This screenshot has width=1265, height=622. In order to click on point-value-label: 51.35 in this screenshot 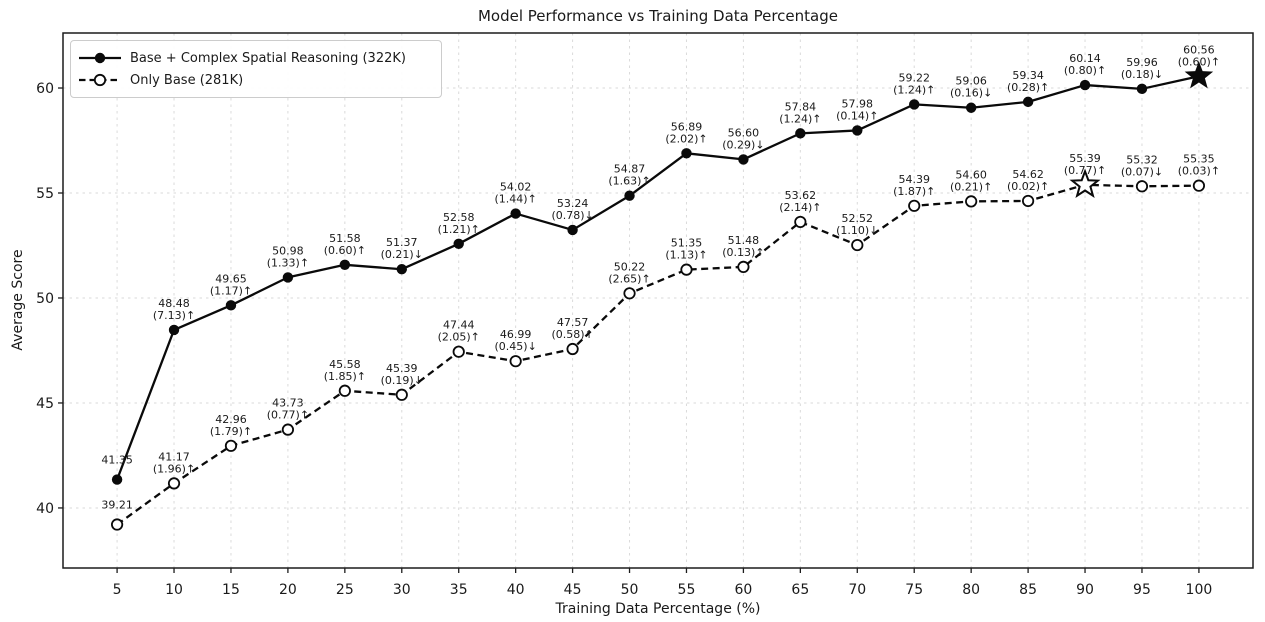, I will do `click(687, 243)`.